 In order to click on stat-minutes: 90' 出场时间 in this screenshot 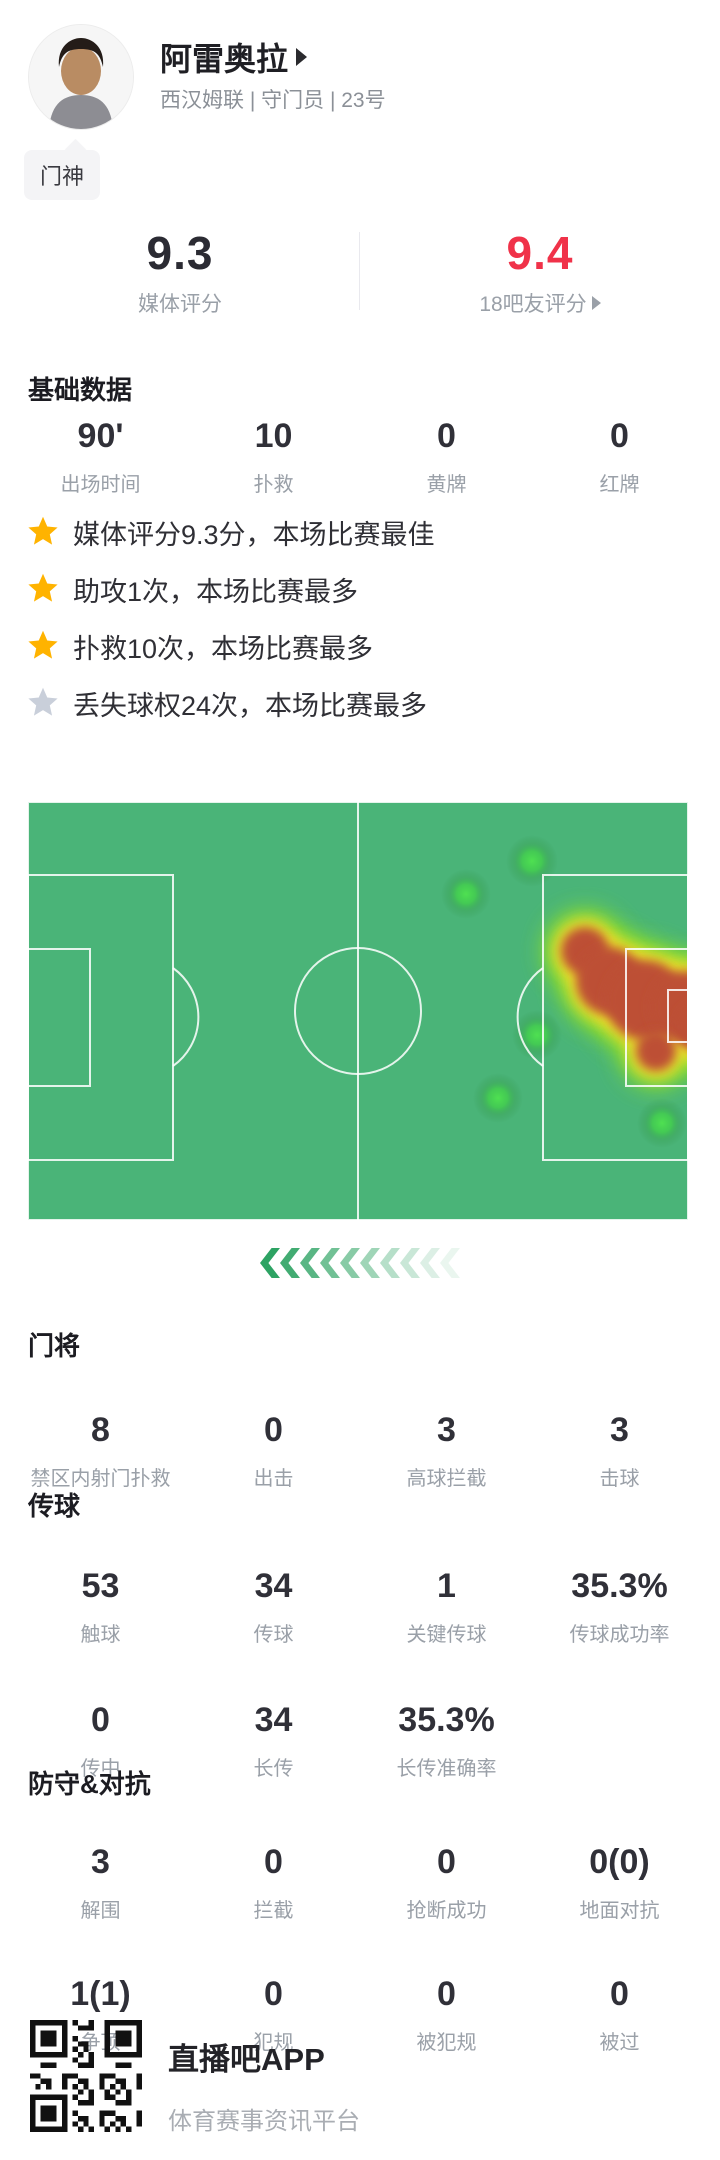, I will do `click(100, 456)`.